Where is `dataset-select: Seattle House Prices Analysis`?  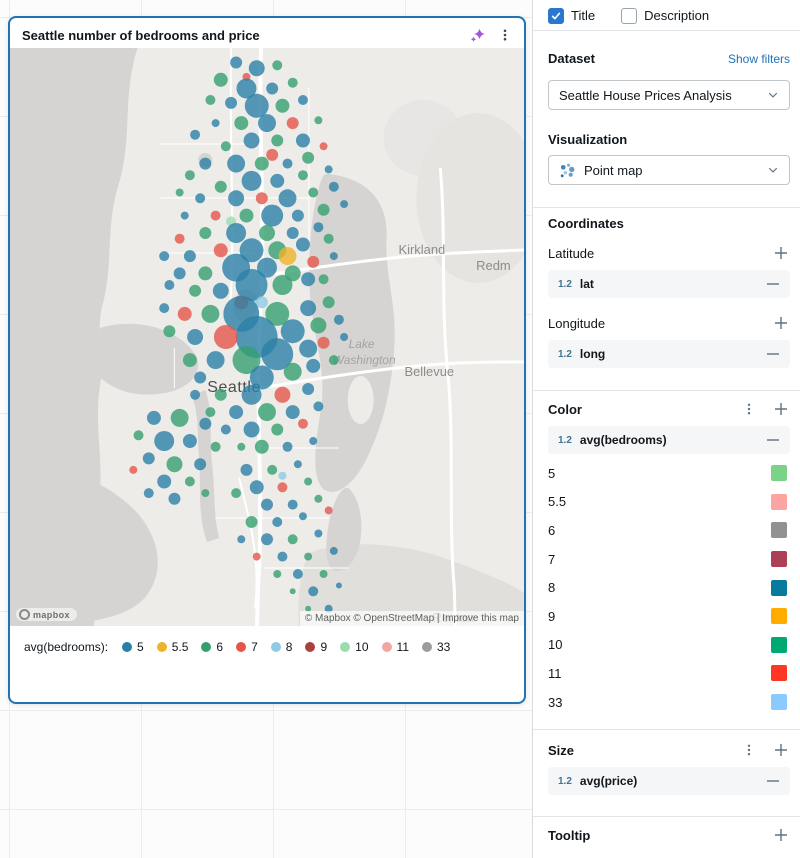 dataset-select: Seattle House Prices Analysis is located at coordinates (669, 95).